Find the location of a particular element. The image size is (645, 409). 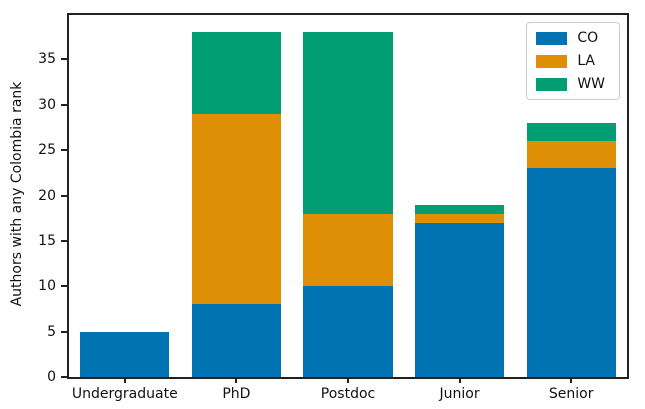

y-tick-label: 15 is located at coordinates (47, 240).